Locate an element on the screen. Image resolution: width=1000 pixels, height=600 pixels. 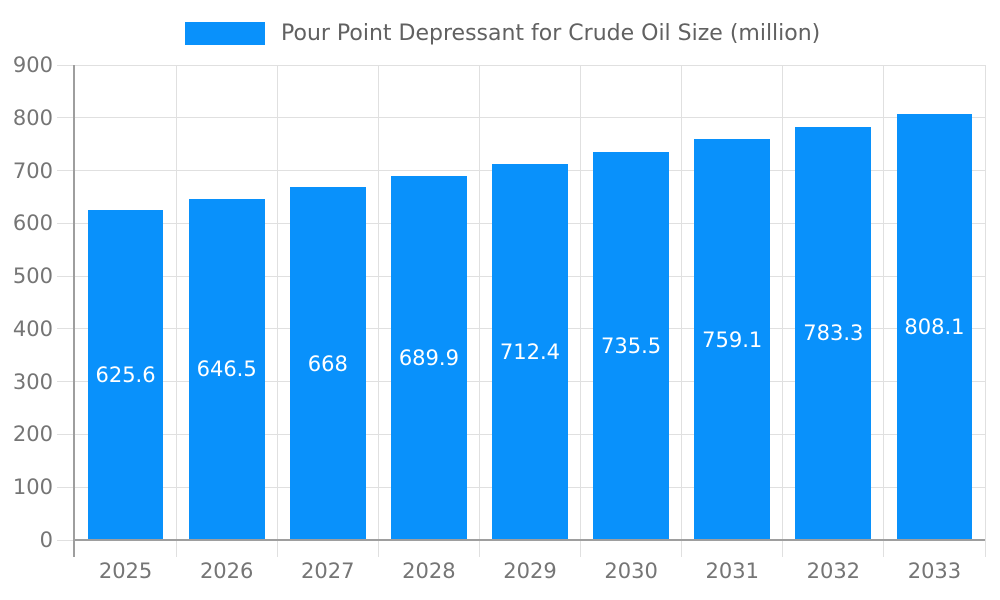
y-tick-label: 800 is located at coordinates (32, 117).